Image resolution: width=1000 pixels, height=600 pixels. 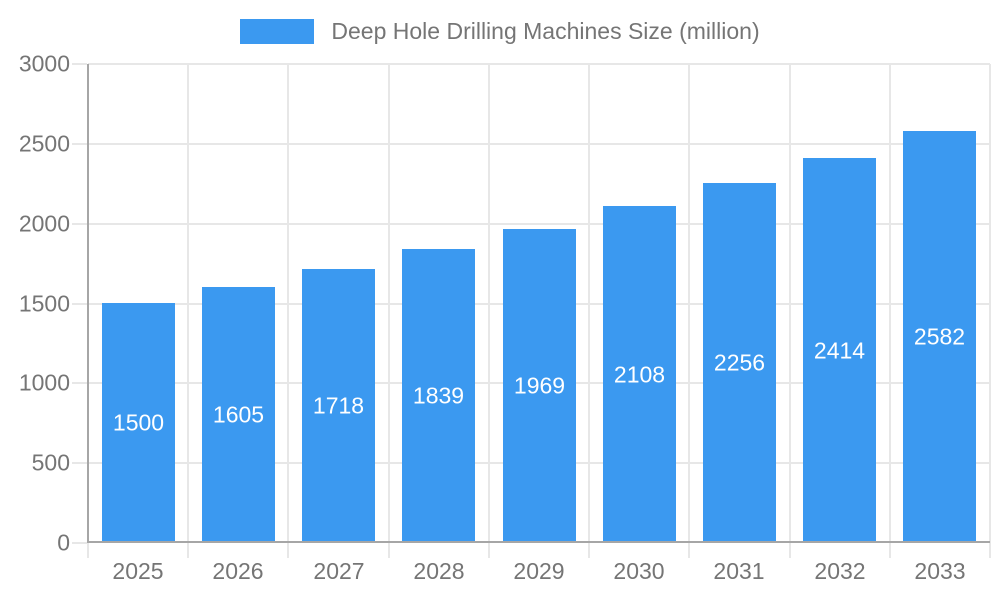 I want to click on bar-2026: 1605, so click(x=238, y=415).